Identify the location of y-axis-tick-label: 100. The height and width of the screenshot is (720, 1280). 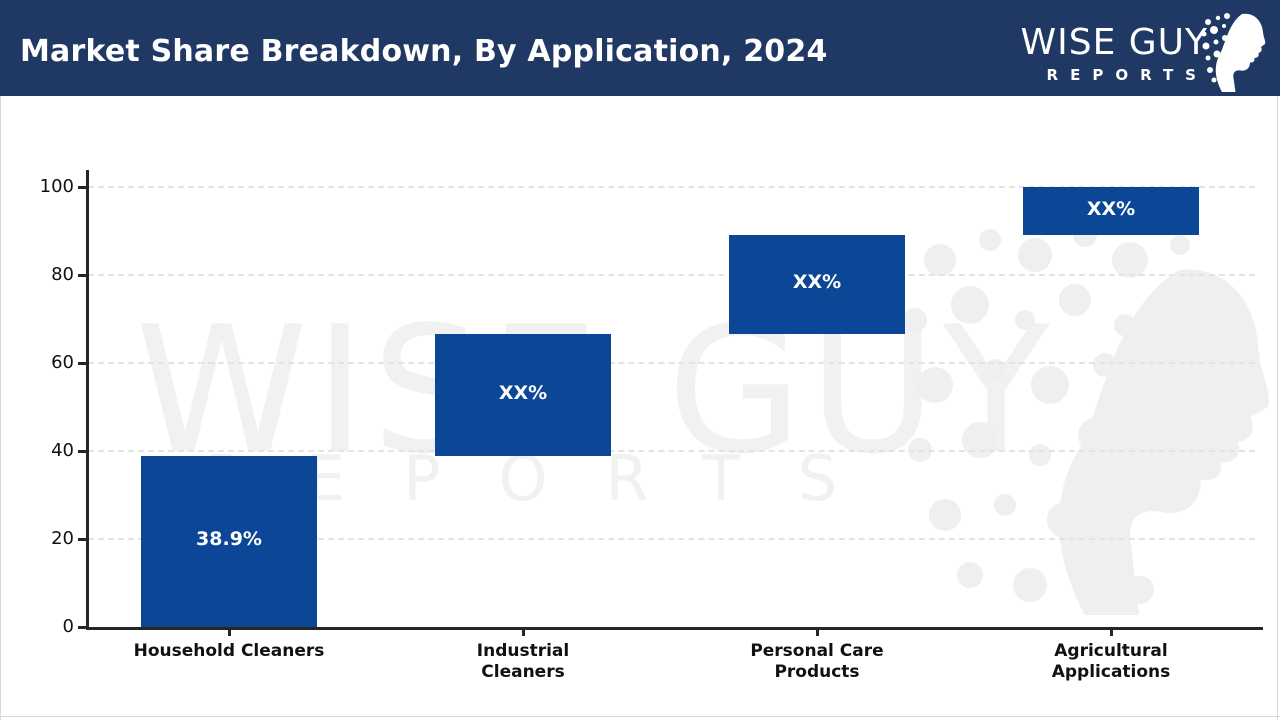
(56, 186).